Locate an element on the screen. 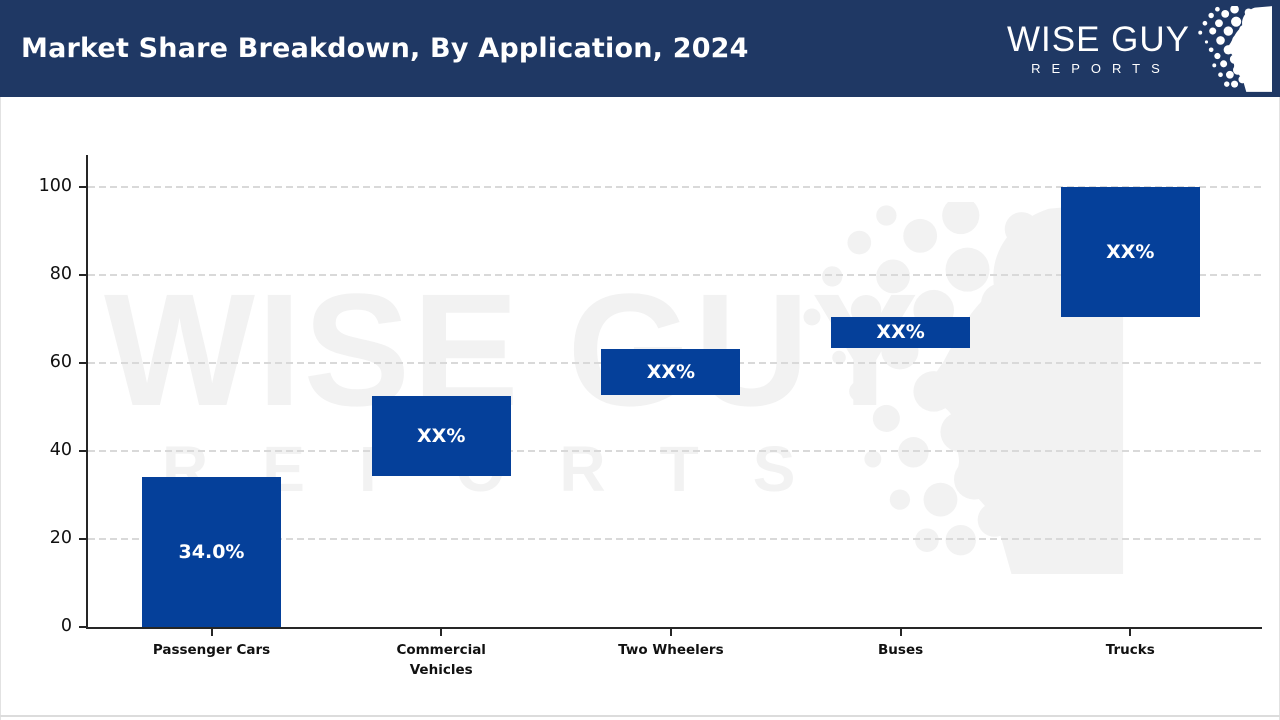 This screenshot has width=1280, height=720. brand-logo: WISE GUY REPORTS is located at coordinates (1139, 48).